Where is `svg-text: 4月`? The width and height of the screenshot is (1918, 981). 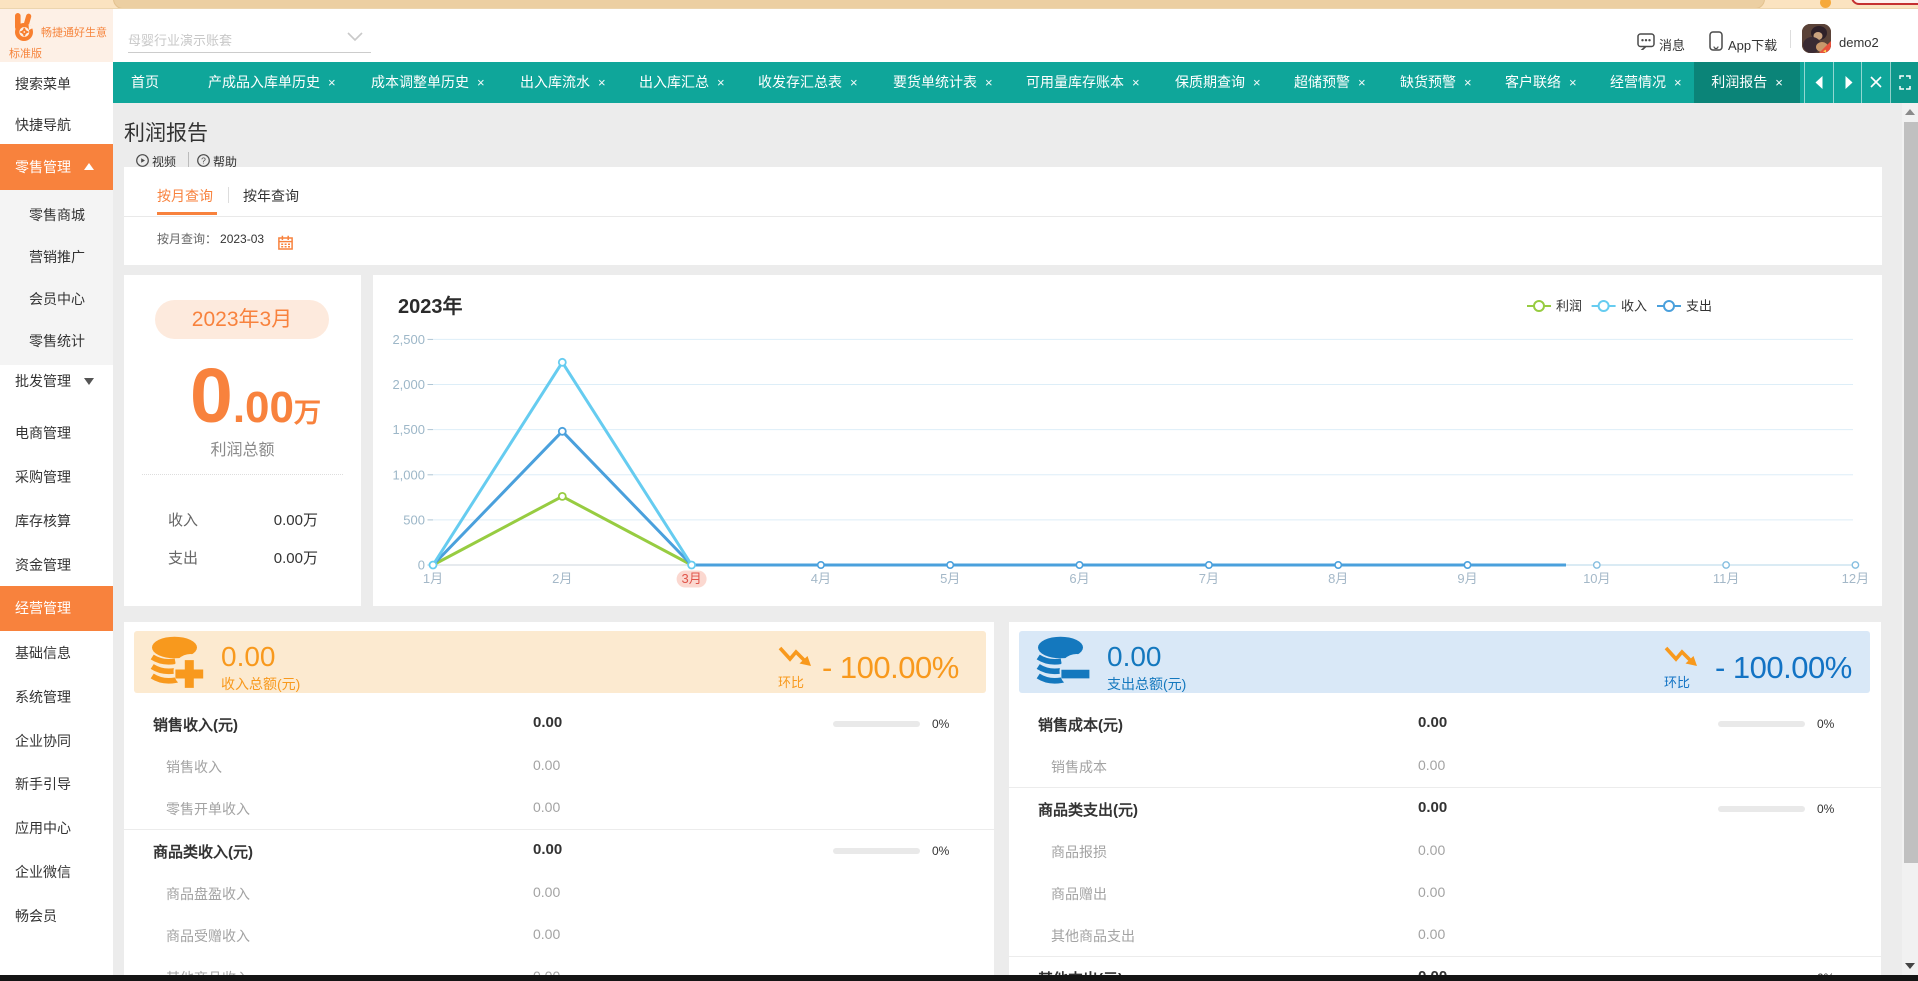 svg-text: 4月 is located at coordinates (821, 578).